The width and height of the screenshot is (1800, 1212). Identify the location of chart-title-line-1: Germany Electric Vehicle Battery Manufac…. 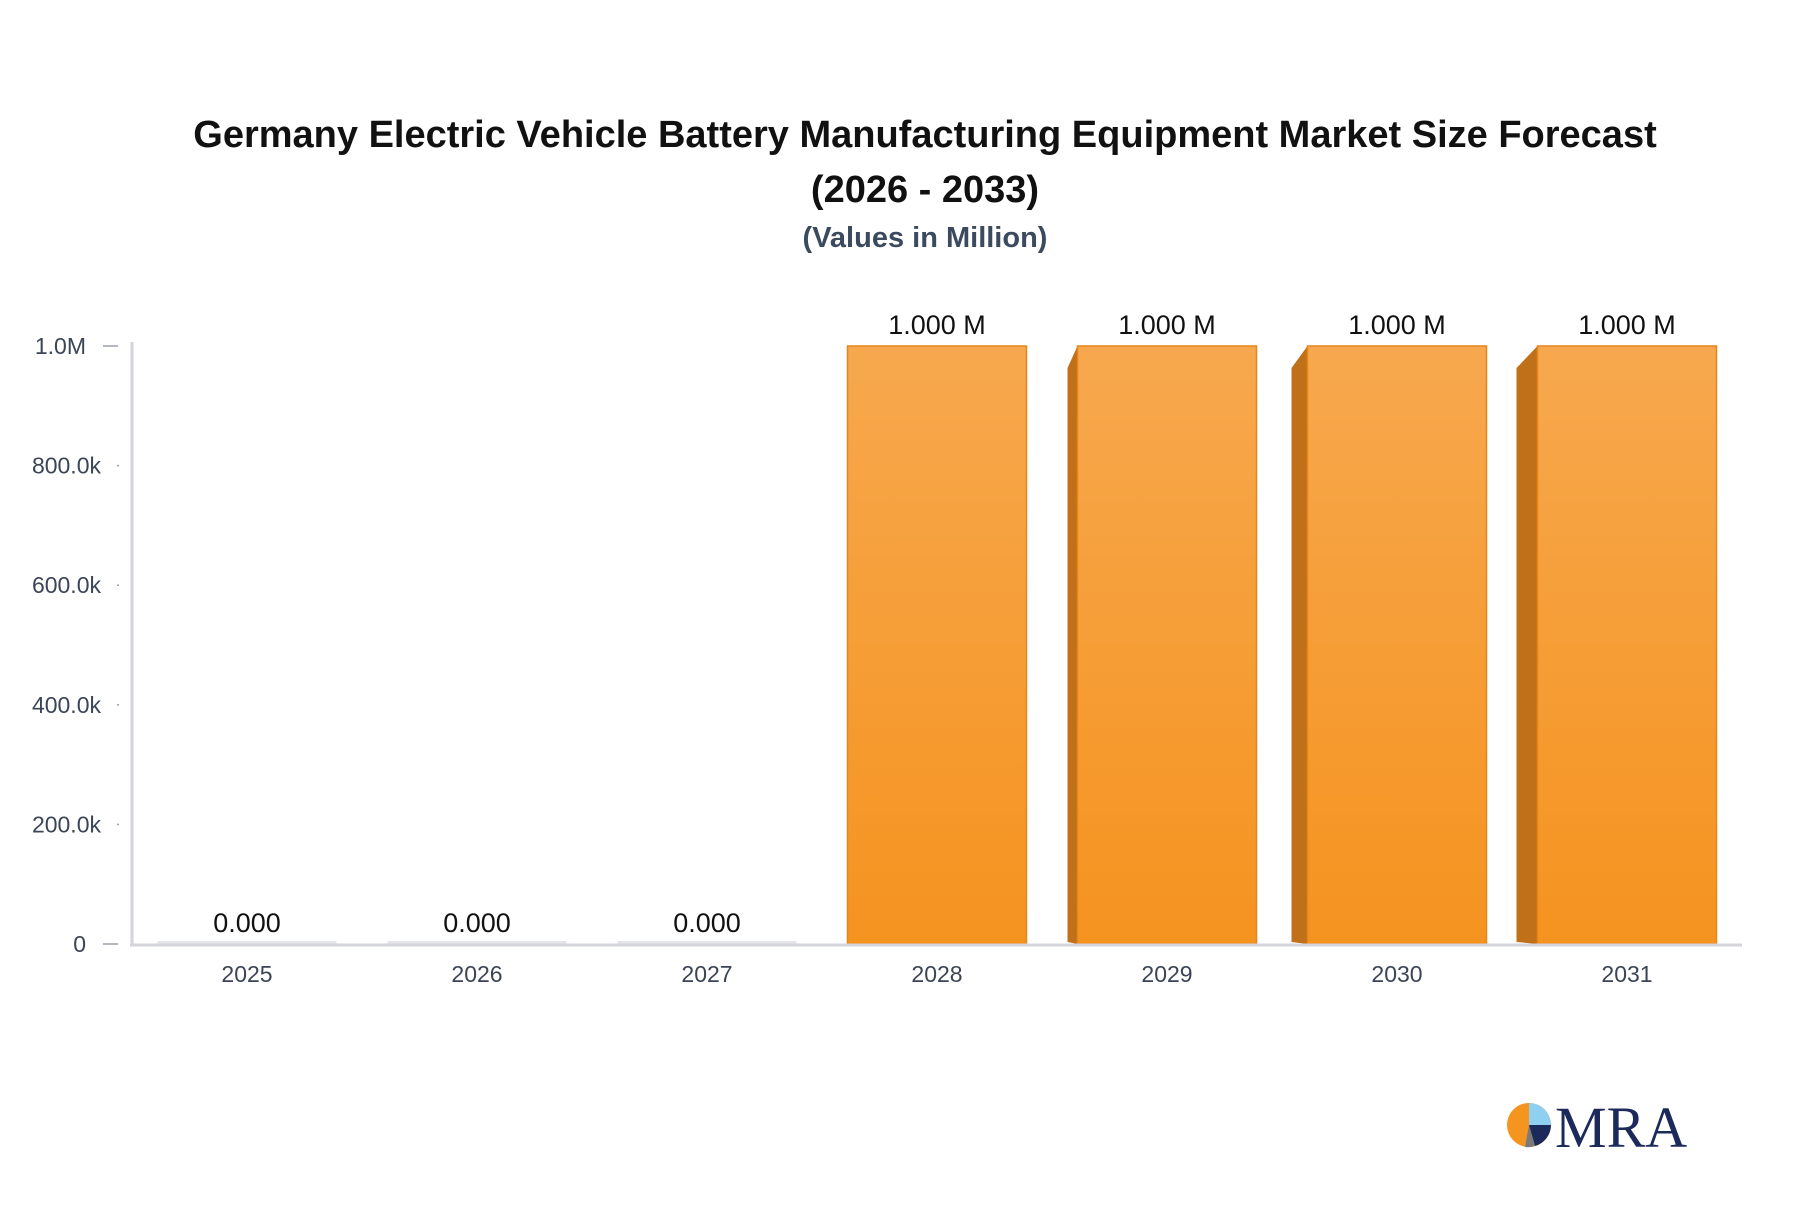
(925, 135).